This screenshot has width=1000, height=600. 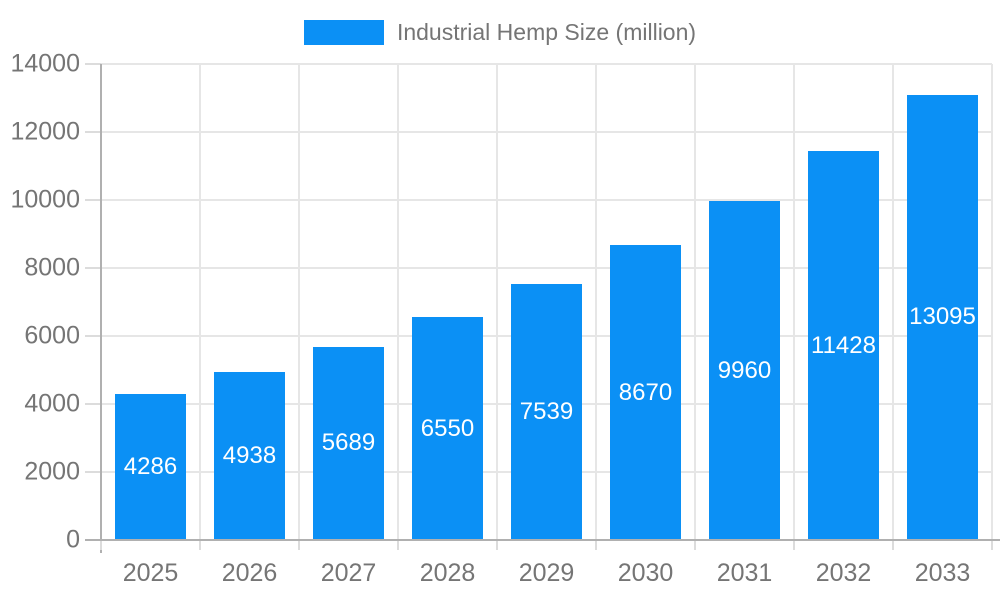 I want to click on bar: 13095, so click(x=942, y=317).